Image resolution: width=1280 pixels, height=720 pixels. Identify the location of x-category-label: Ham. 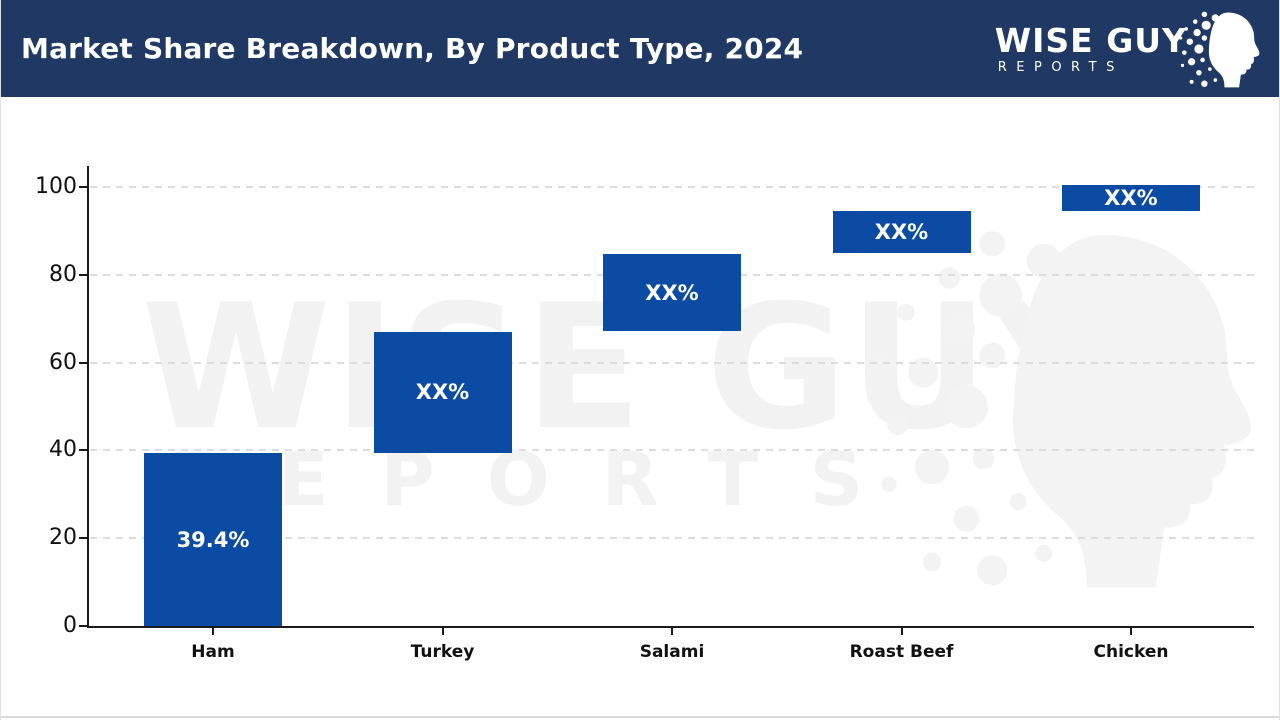
(213, 652).